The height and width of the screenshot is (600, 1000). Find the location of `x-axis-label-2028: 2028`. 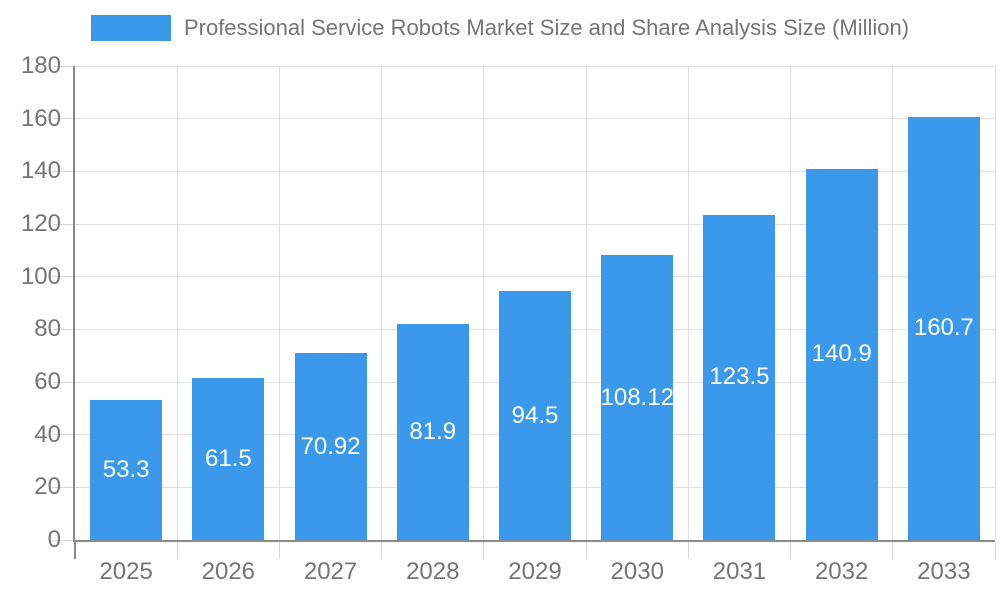

x-axis-label-2028: 2028 is located at coordinates (433, 571).